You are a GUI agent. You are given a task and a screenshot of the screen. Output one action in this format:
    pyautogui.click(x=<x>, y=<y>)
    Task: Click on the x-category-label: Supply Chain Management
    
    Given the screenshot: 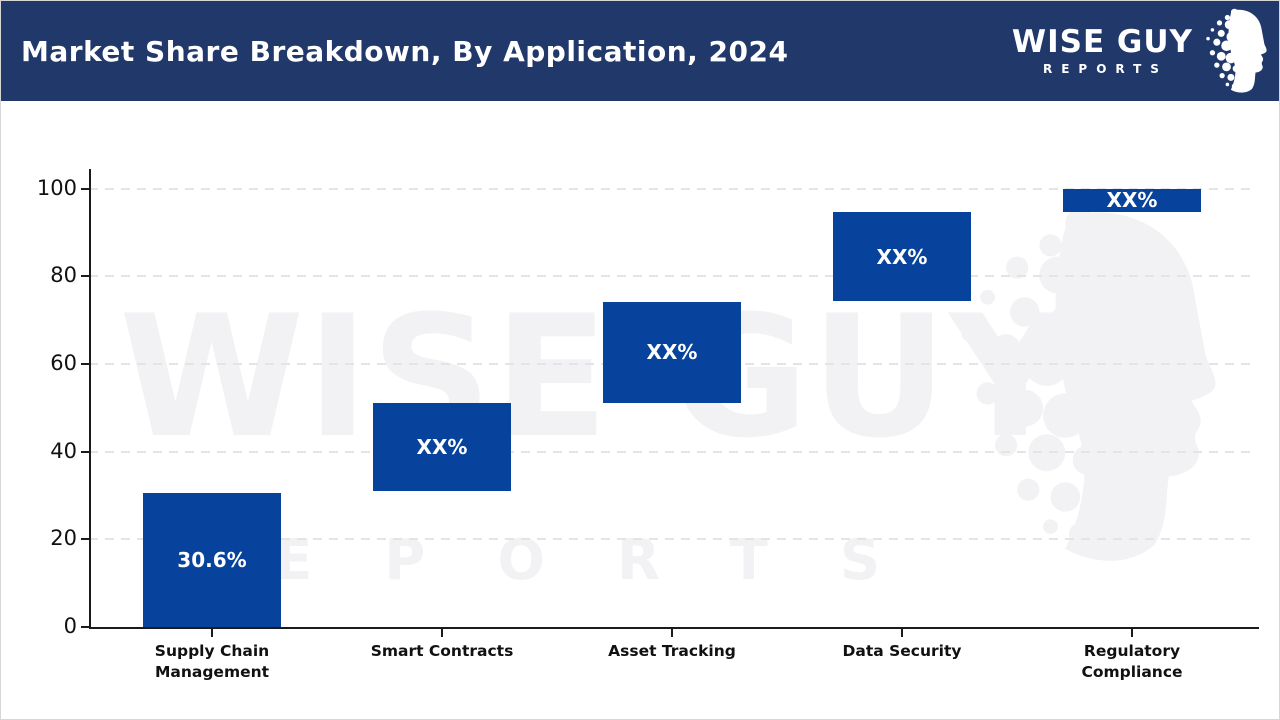 What is the action you would take?
    pyautogui.click(x=212, y=662)
    